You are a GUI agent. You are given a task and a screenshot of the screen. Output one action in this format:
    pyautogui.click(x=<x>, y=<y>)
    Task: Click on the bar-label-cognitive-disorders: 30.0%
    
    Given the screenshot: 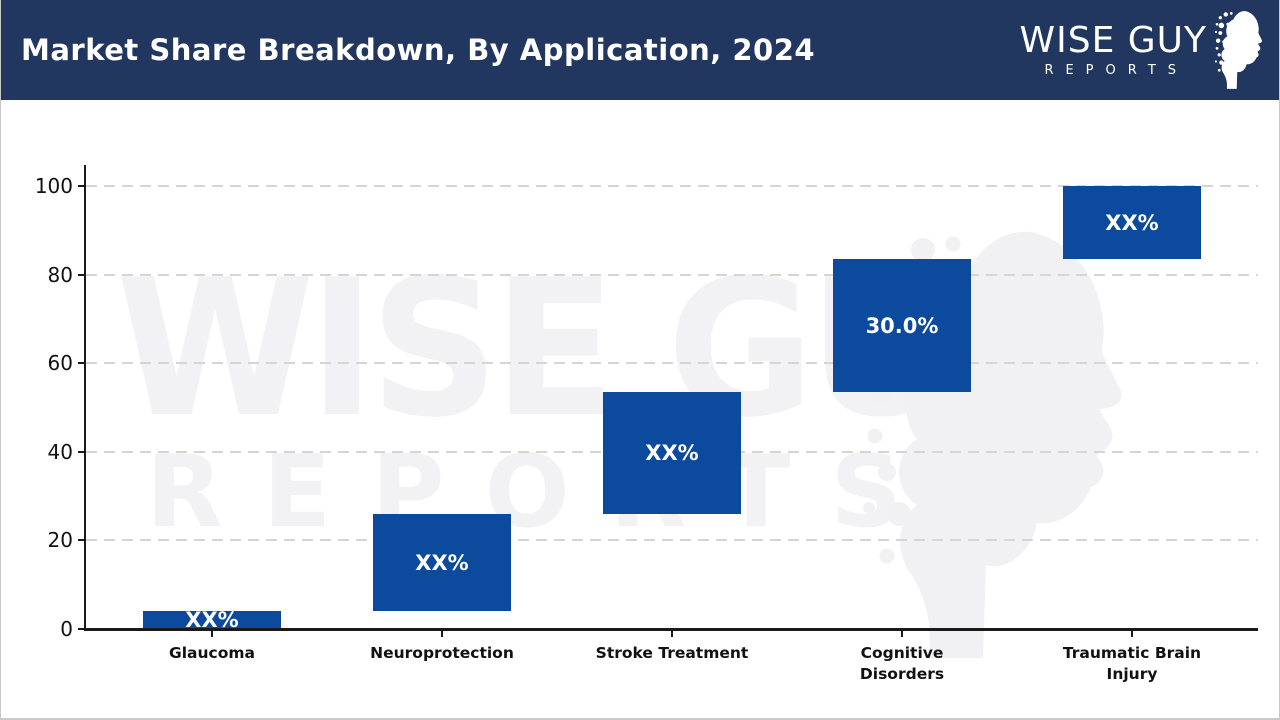 What is the action you would take?
    pyautogui.click(x=902, y=325)
    